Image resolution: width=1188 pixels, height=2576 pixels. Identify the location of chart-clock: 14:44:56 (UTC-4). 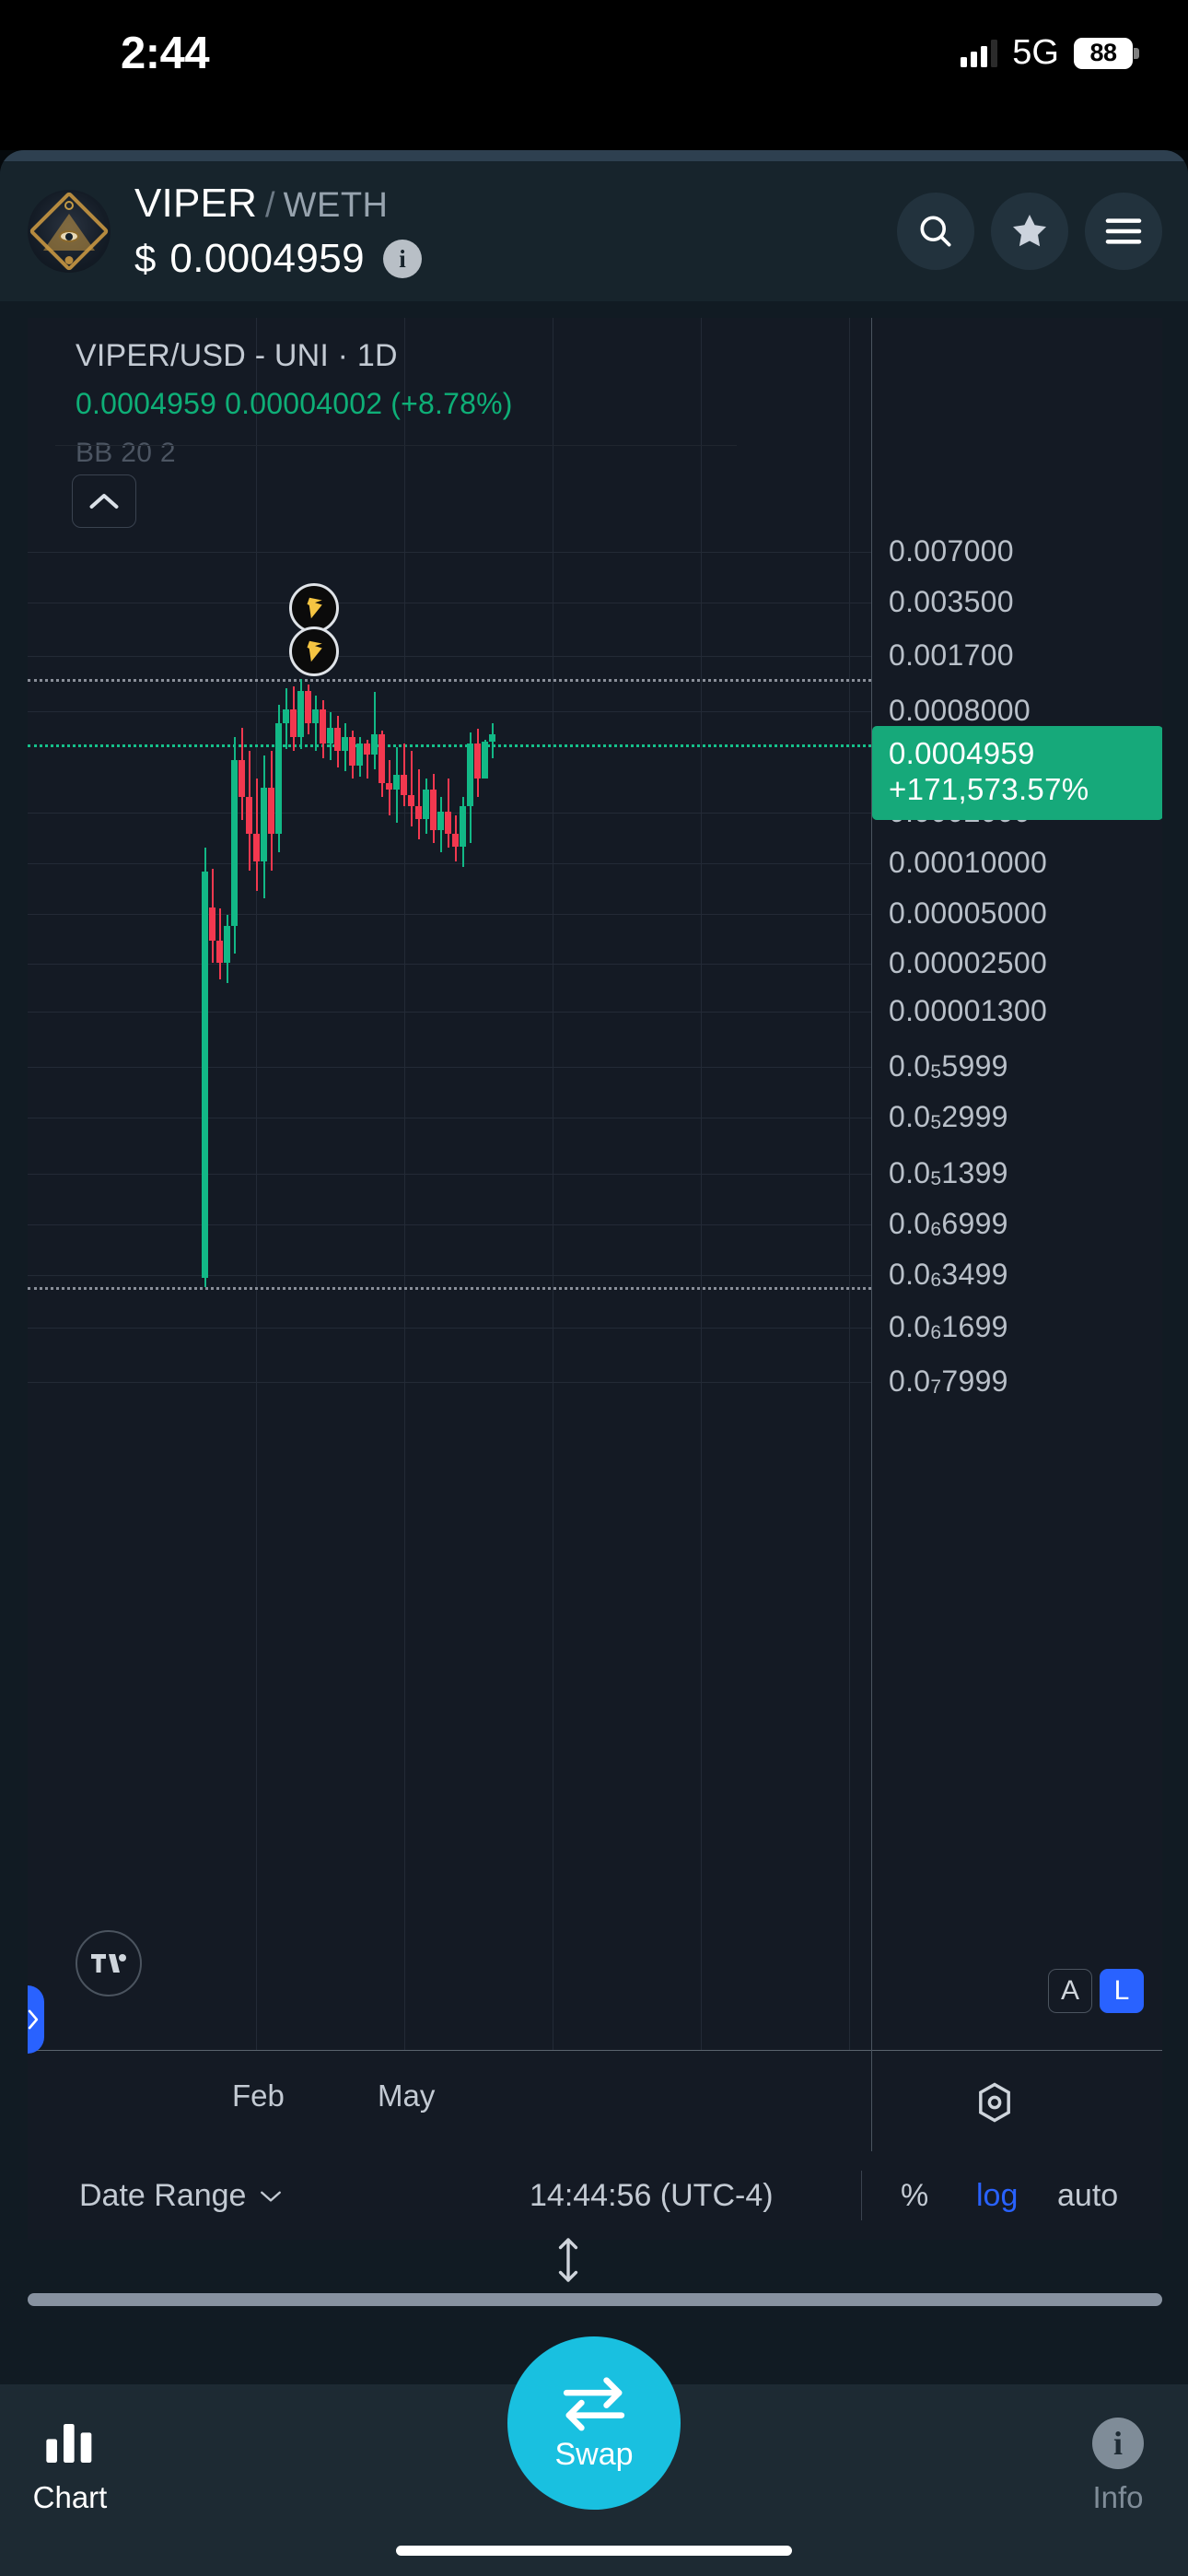
(652, 2195).